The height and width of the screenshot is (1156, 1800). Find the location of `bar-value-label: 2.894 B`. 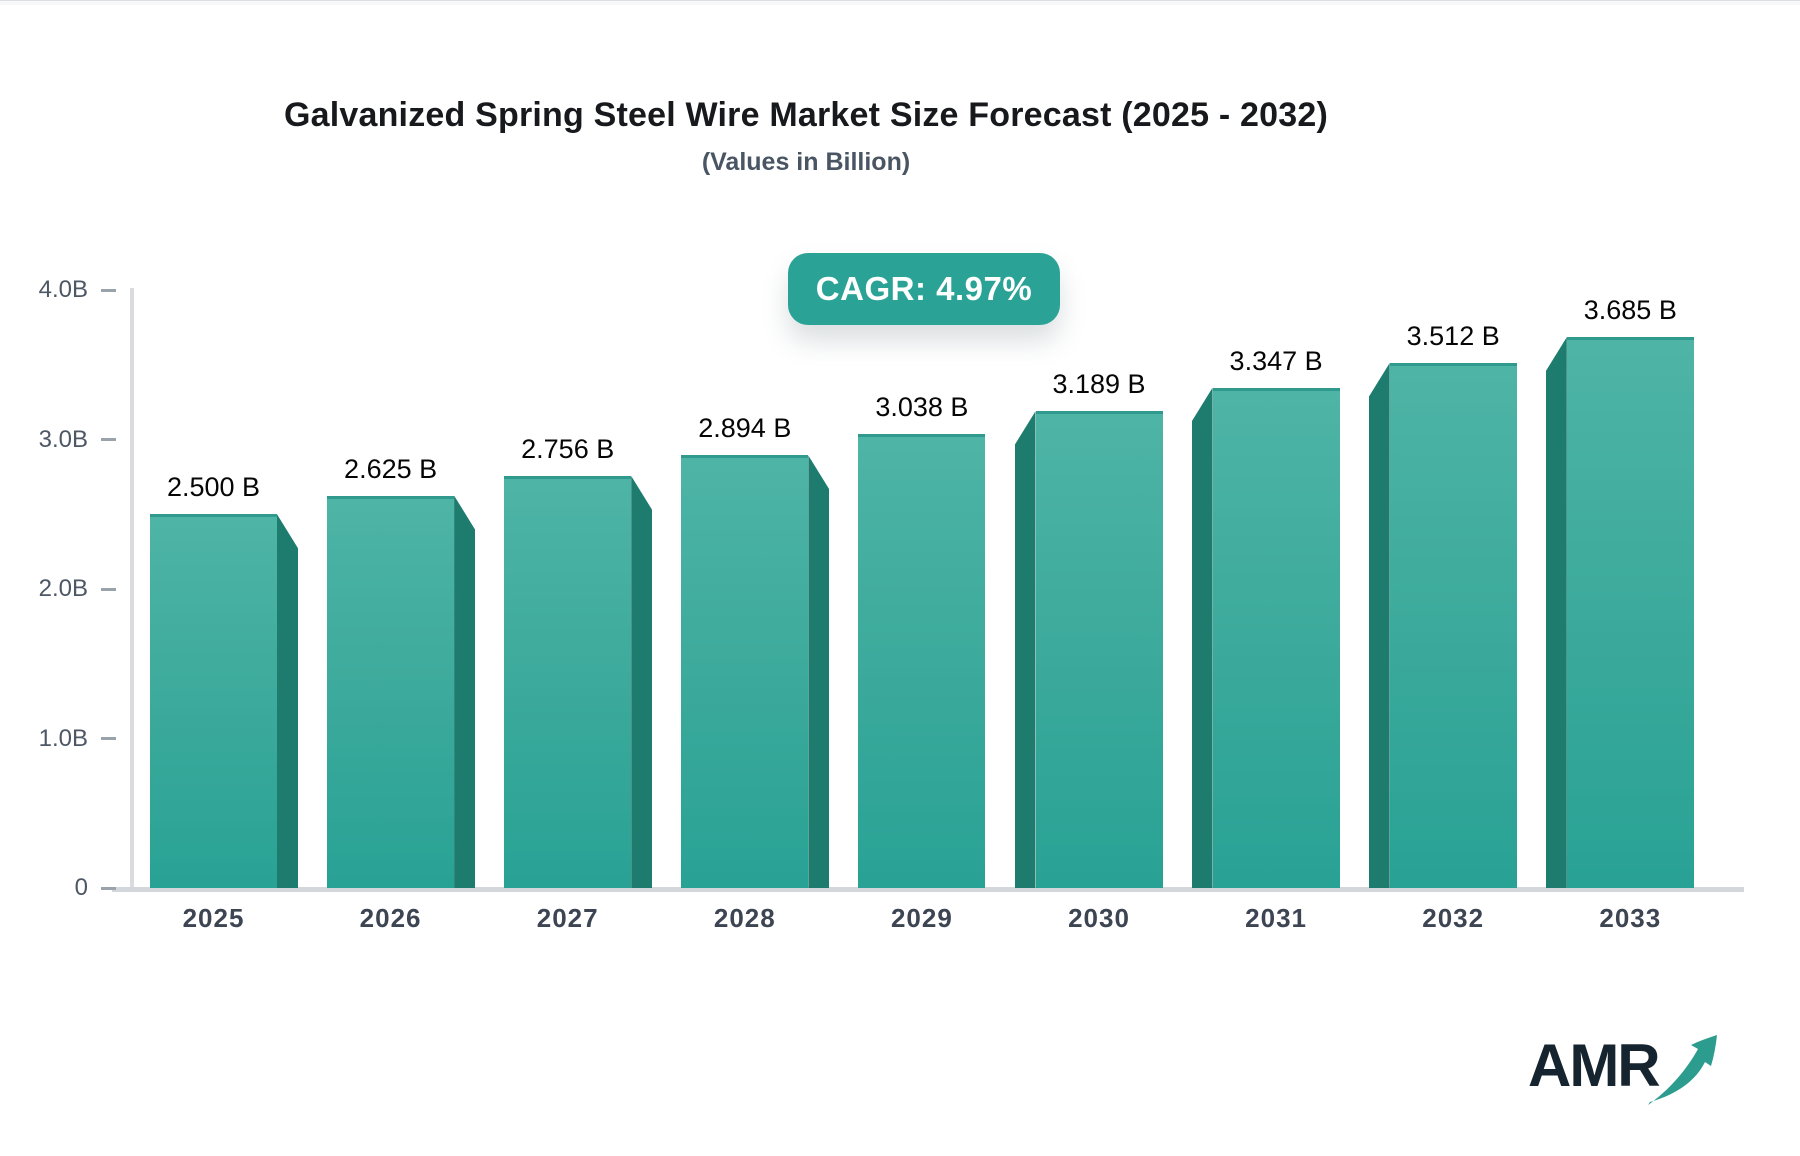

bar-value-label: 2.894 B is located at coordinates (745, 428).